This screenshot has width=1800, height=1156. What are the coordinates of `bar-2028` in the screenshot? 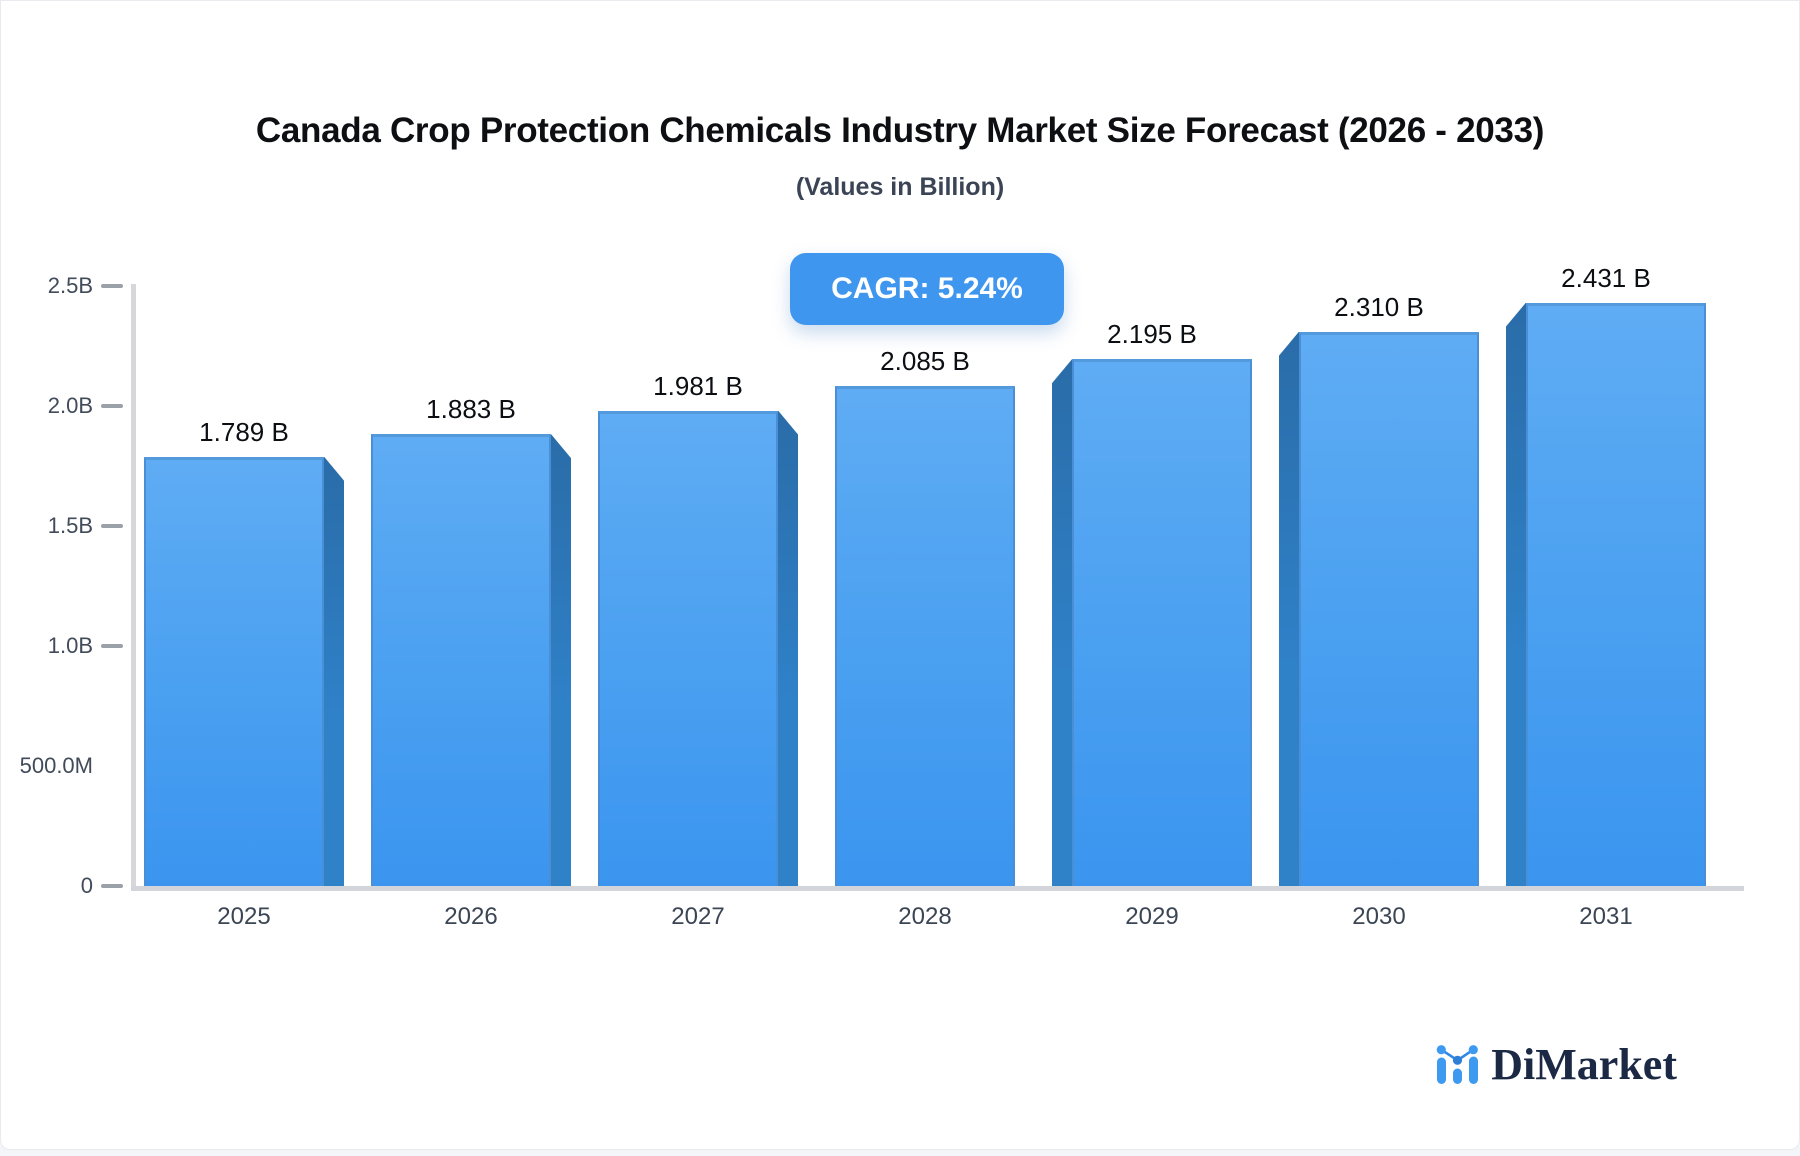 It's located at (925, 635).